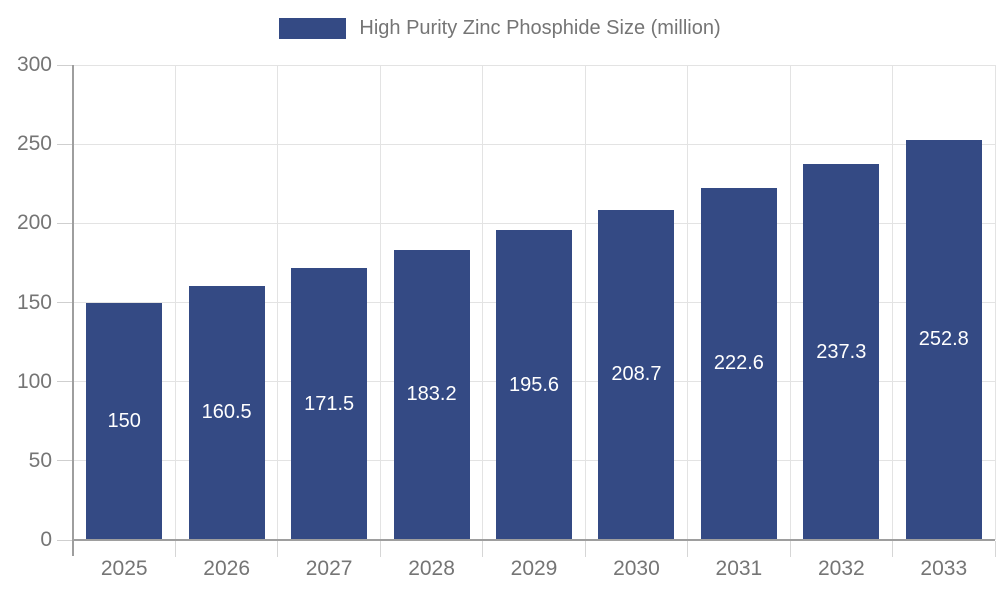 The height and width of the screenshot is (600, 1000). Describe the element at coordinates (313, 28) in the screenshot. I see `legend-swatch` at that location.